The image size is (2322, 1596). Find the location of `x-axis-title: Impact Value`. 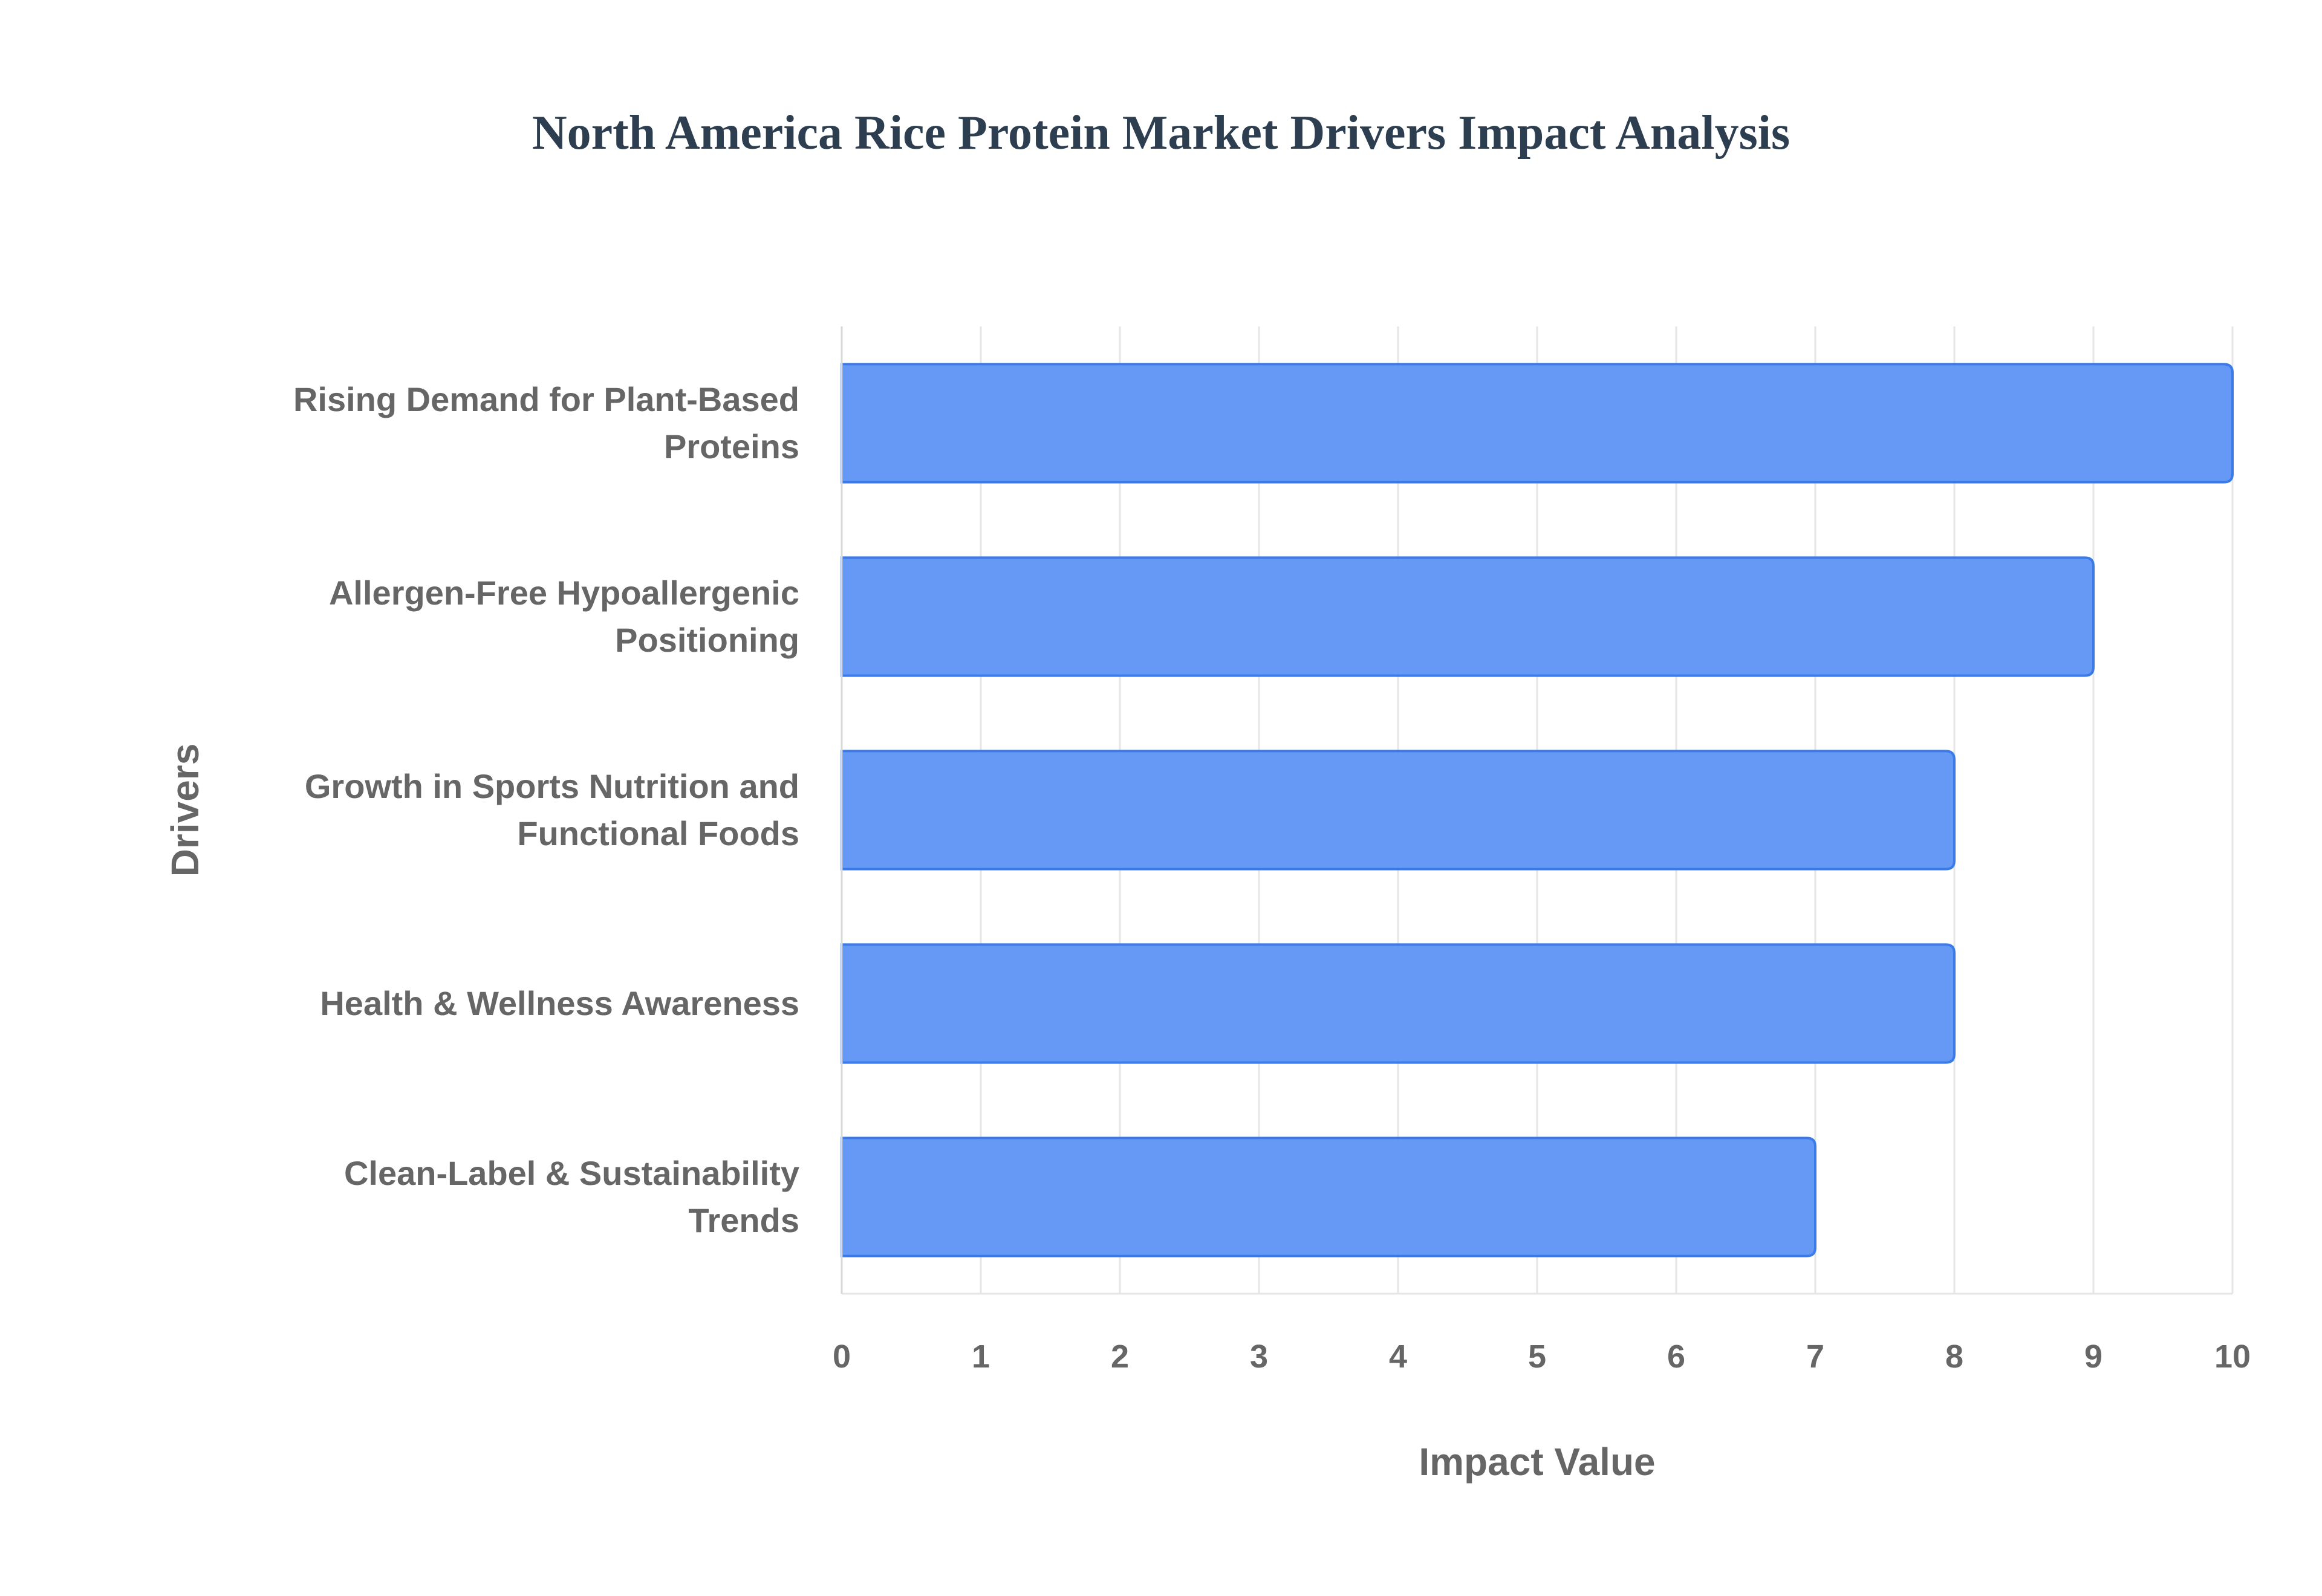

x-axis-title: Impact Value is located at coordinates (1537, 1462).